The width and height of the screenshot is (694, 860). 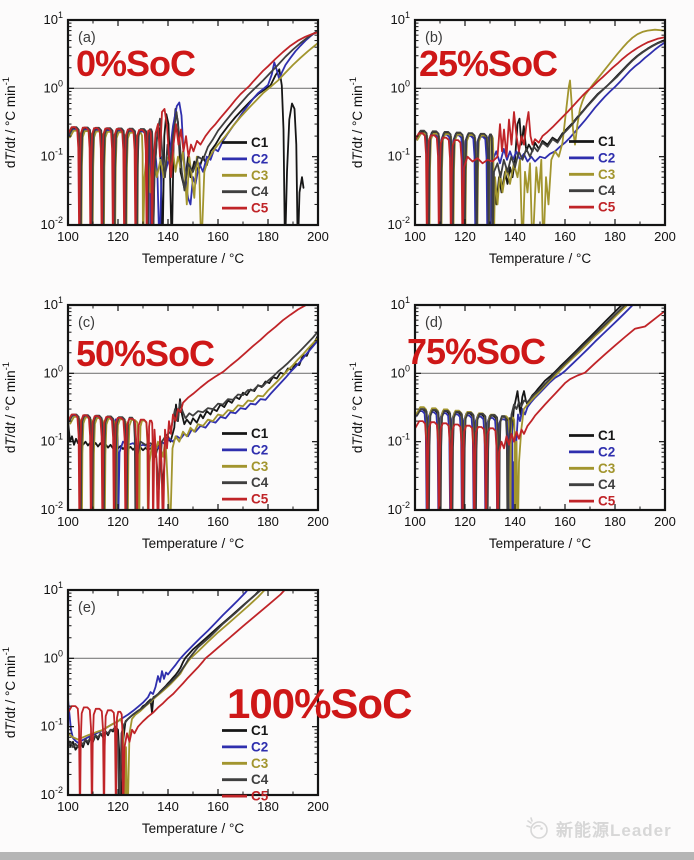 I want to click on panel-letter-label: (d), so click(x=434, y=323).